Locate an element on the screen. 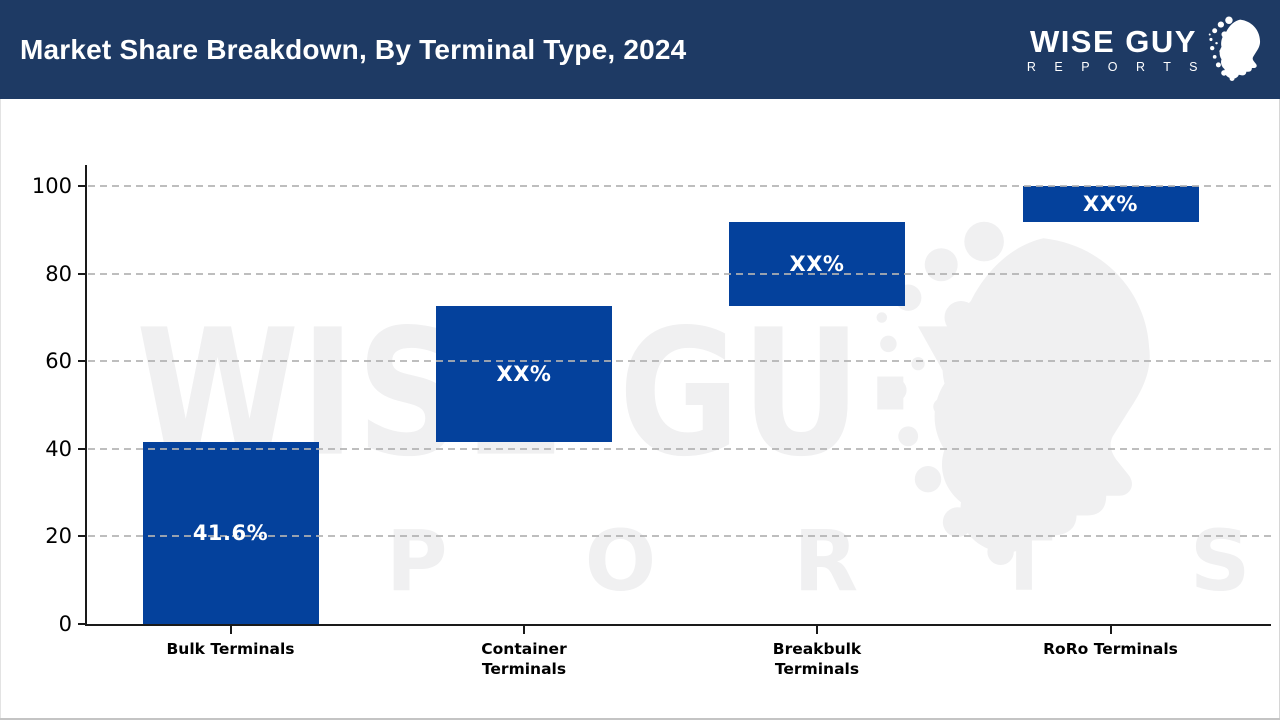 The width and height of the screenshot is (1280, 720). x-axis-category-label-line: RoRo Terminals is located at coordinates (1110, 649).